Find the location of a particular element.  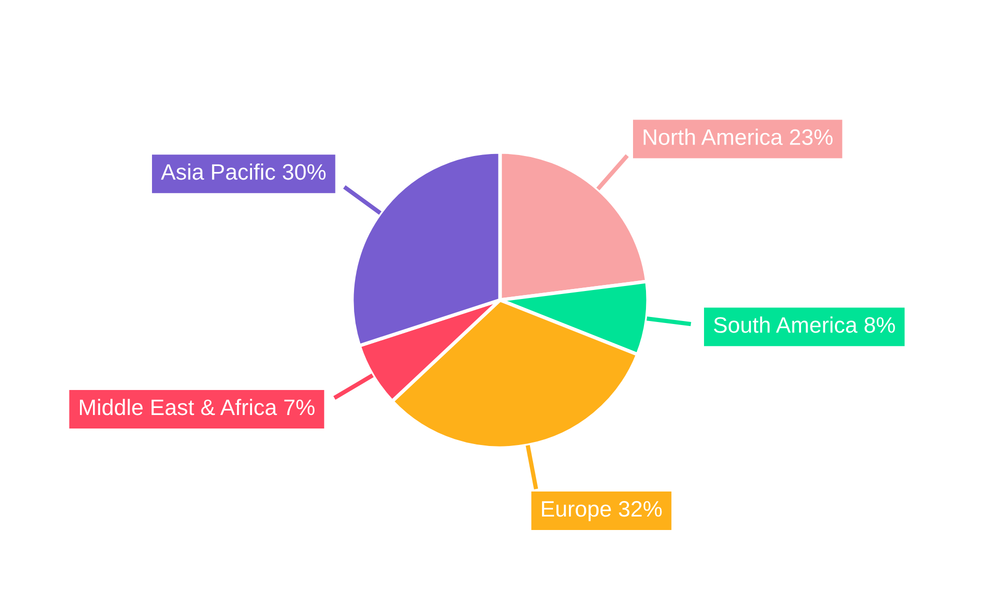

slice-label: Europe 32% is located at coordinates (602, 511).